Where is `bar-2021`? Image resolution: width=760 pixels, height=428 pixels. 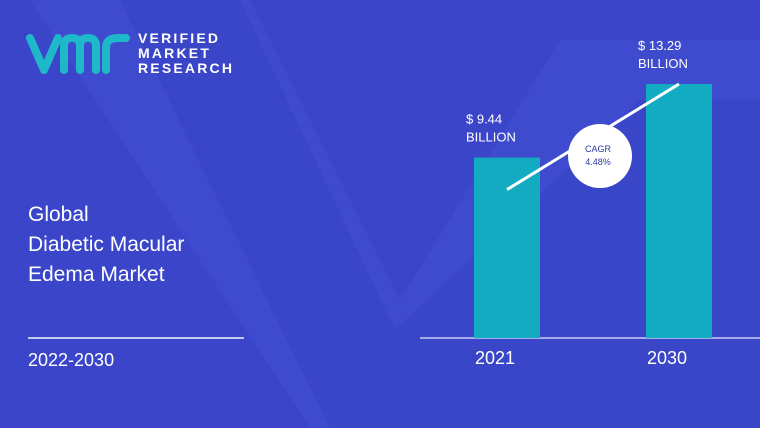
bar-2021 is located at coordinates (507, 247).